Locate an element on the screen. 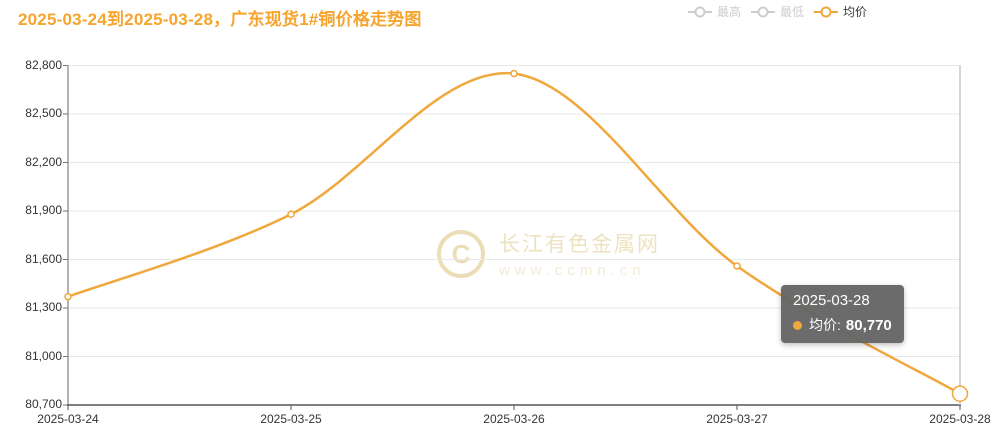 This screenshot has height=441, width=1001. tooltip-date: 2025-03-28 is located at coordinates (831, 300).